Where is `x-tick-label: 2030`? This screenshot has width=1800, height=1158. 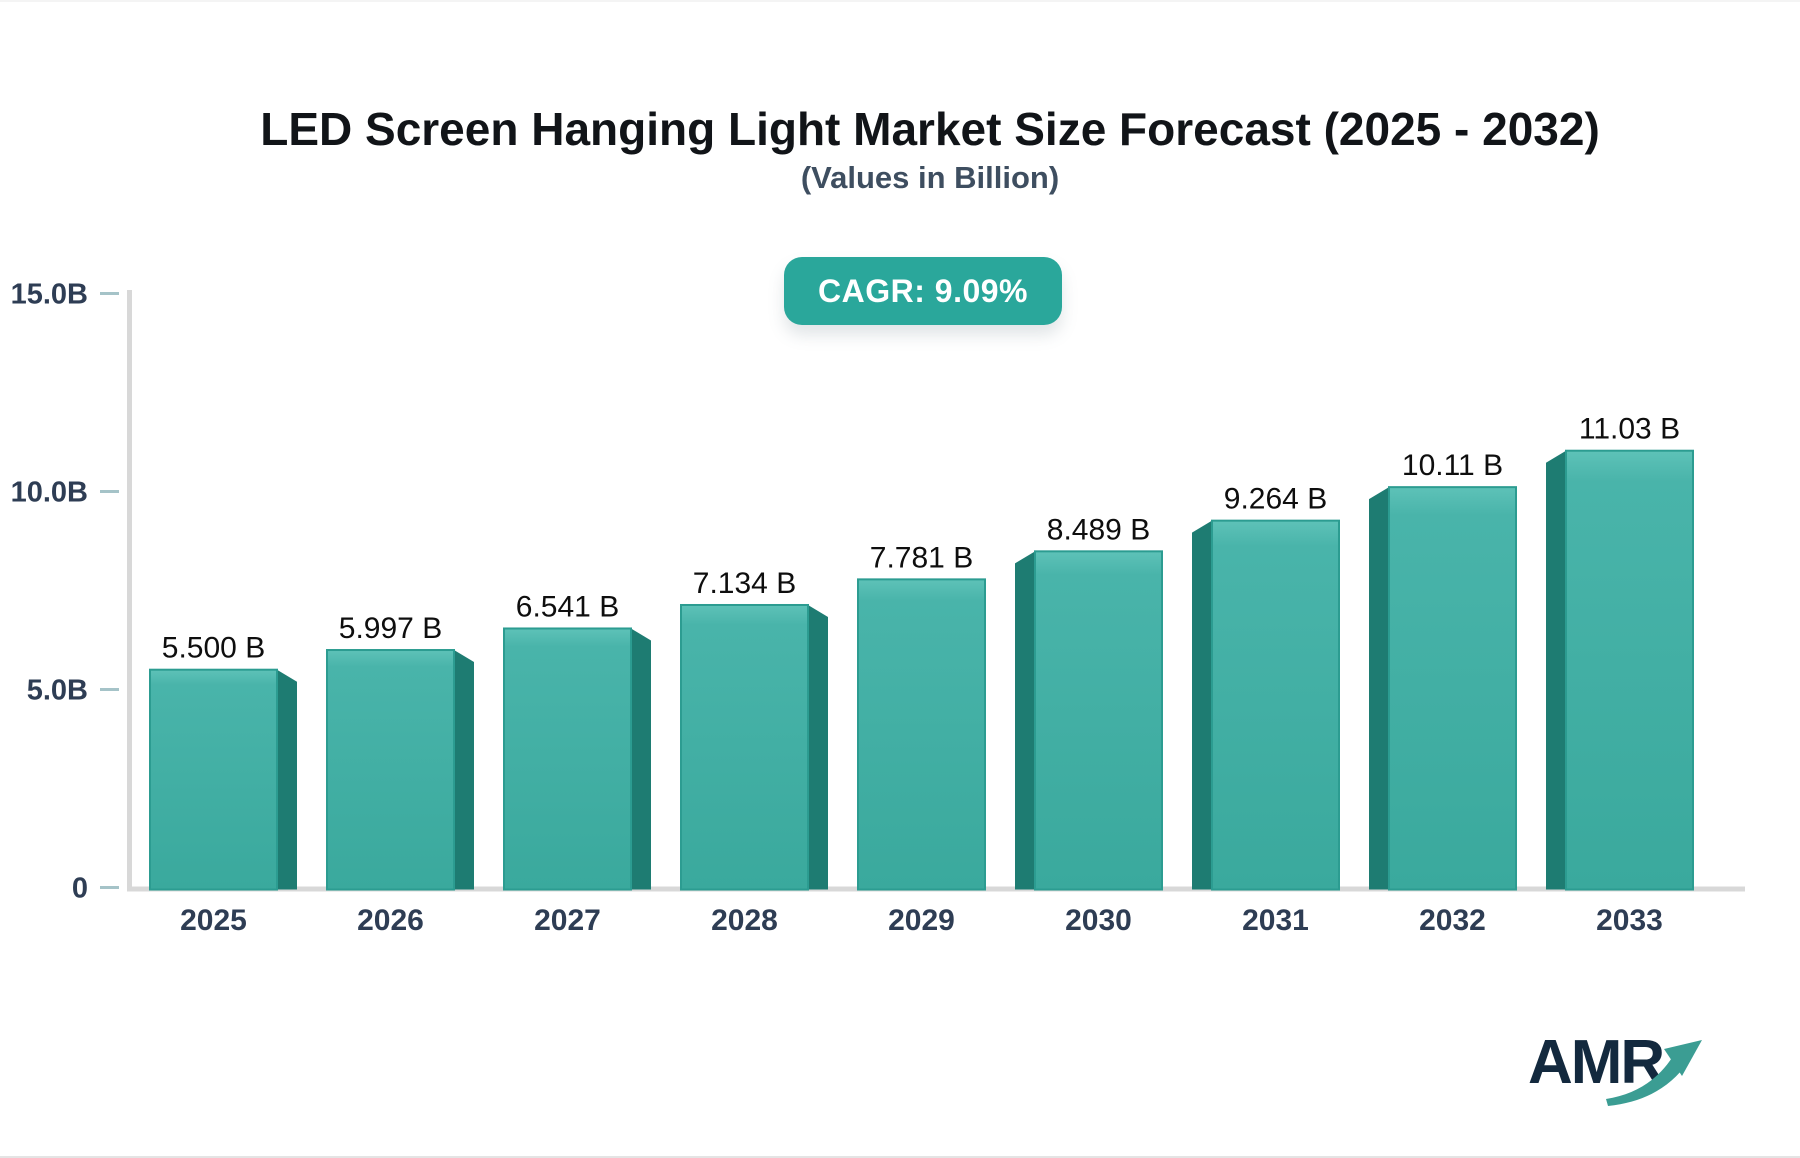 x-tick-label: 2030 is located at coordinates (1098, 920).